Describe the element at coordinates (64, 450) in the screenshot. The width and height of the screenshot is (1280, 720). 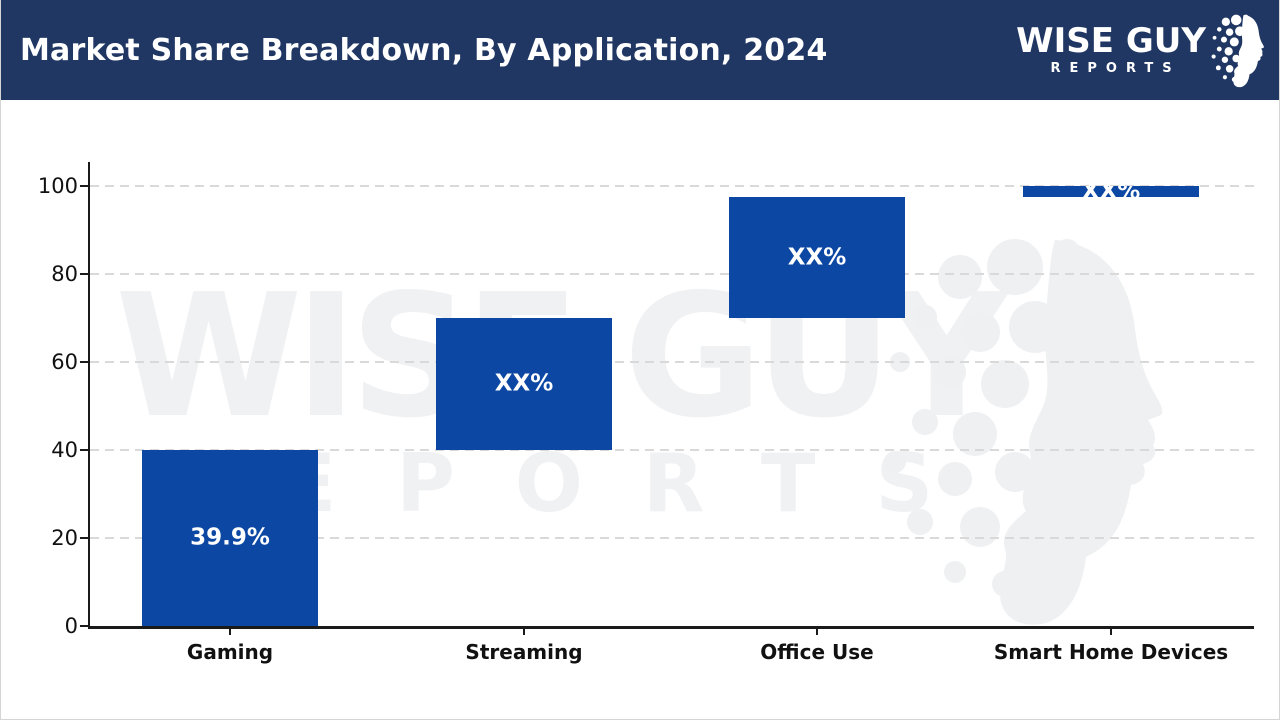
I see `y-tick-label-40: 40` at that location.